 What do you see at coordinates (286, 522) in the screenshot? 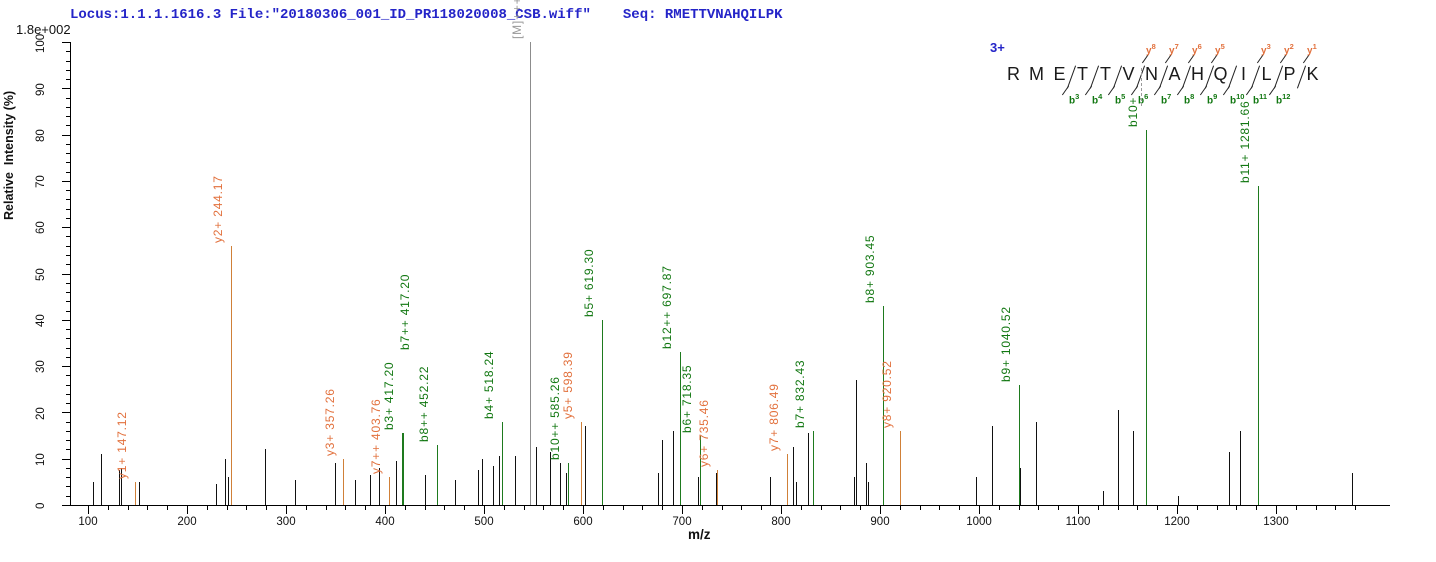
I see `x-tick-label: 300` at bounding box center [286, 522].